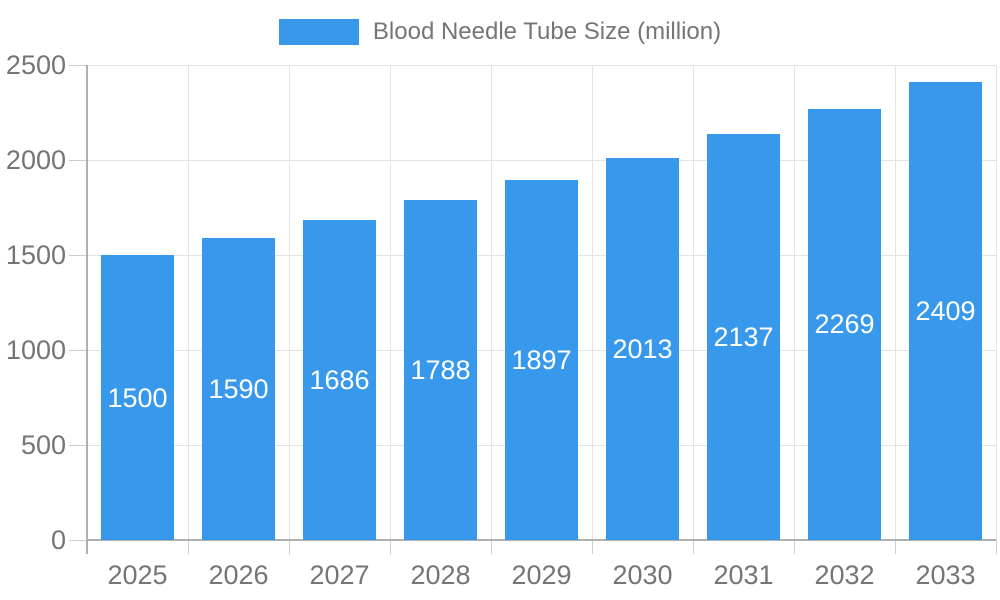 This screenshot has height=600, width=1000. I want to click on chart-legend: Blood Needle Tube Size (million), so click(500, 31).